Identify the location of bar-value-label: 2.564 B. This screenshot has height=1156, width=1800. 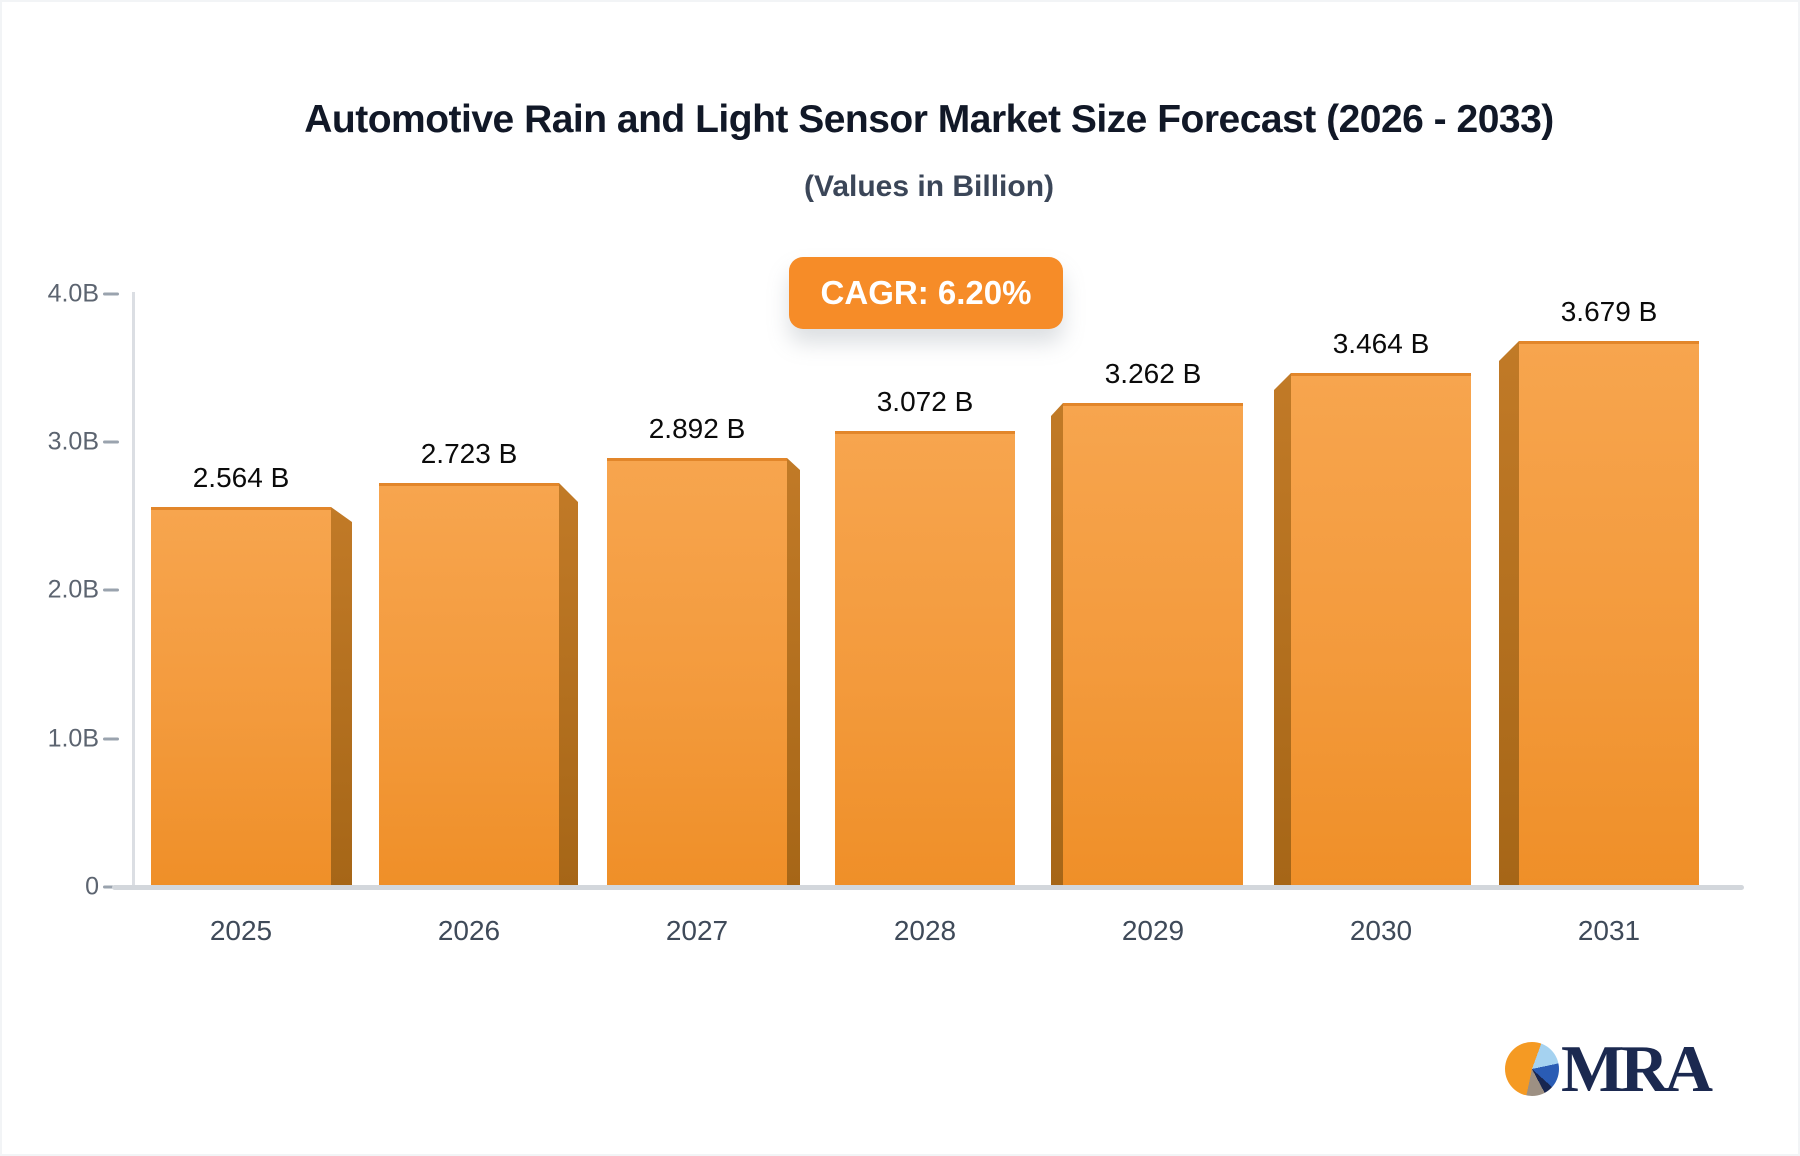
(241, 477).